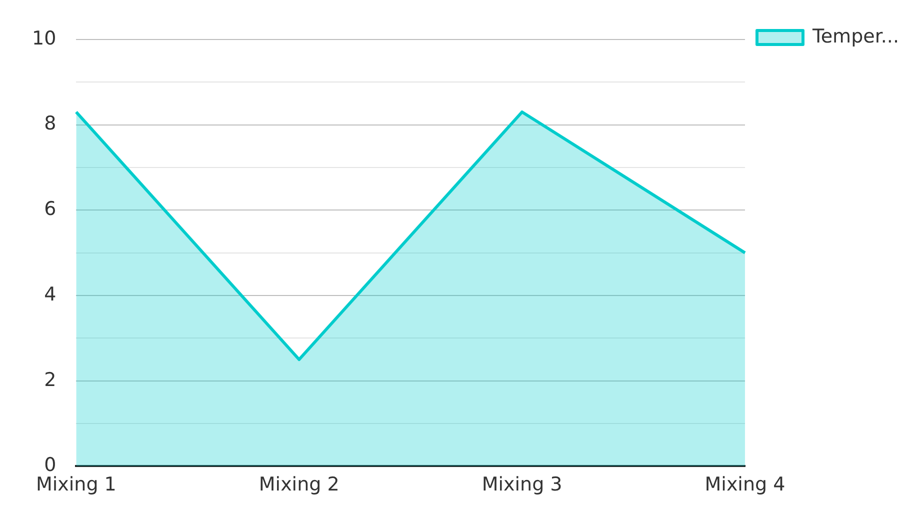 The height and width of the screenshot is (513, 921). Describe the element at coordinates (50, 465) in the screenshot. I see `y-tick-label: 0` at that location.